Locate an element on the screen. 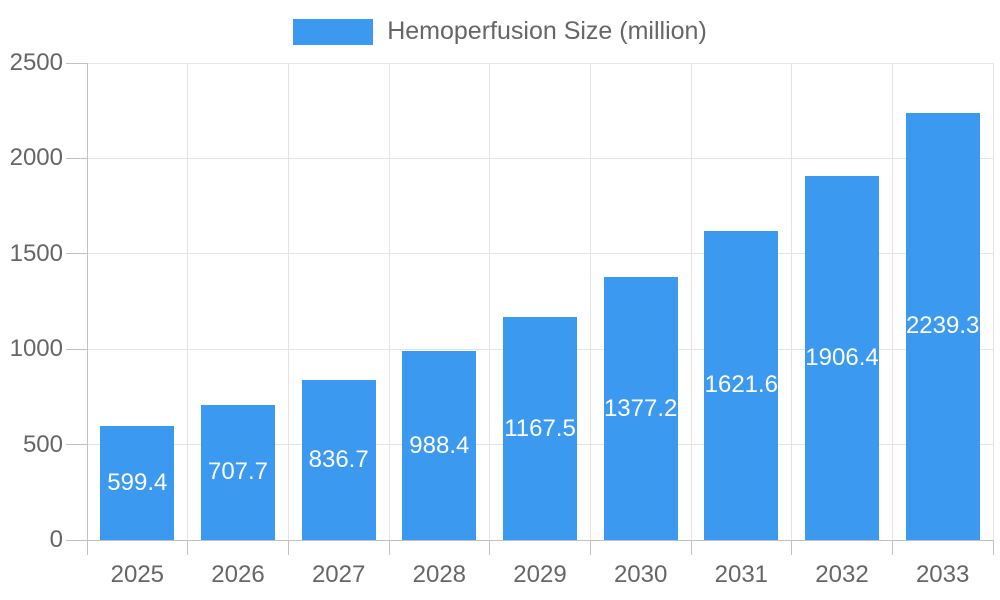 This screenshot has height=600, width=1000. bar-2030: 1377.2 is located at coordinates (640, 408).